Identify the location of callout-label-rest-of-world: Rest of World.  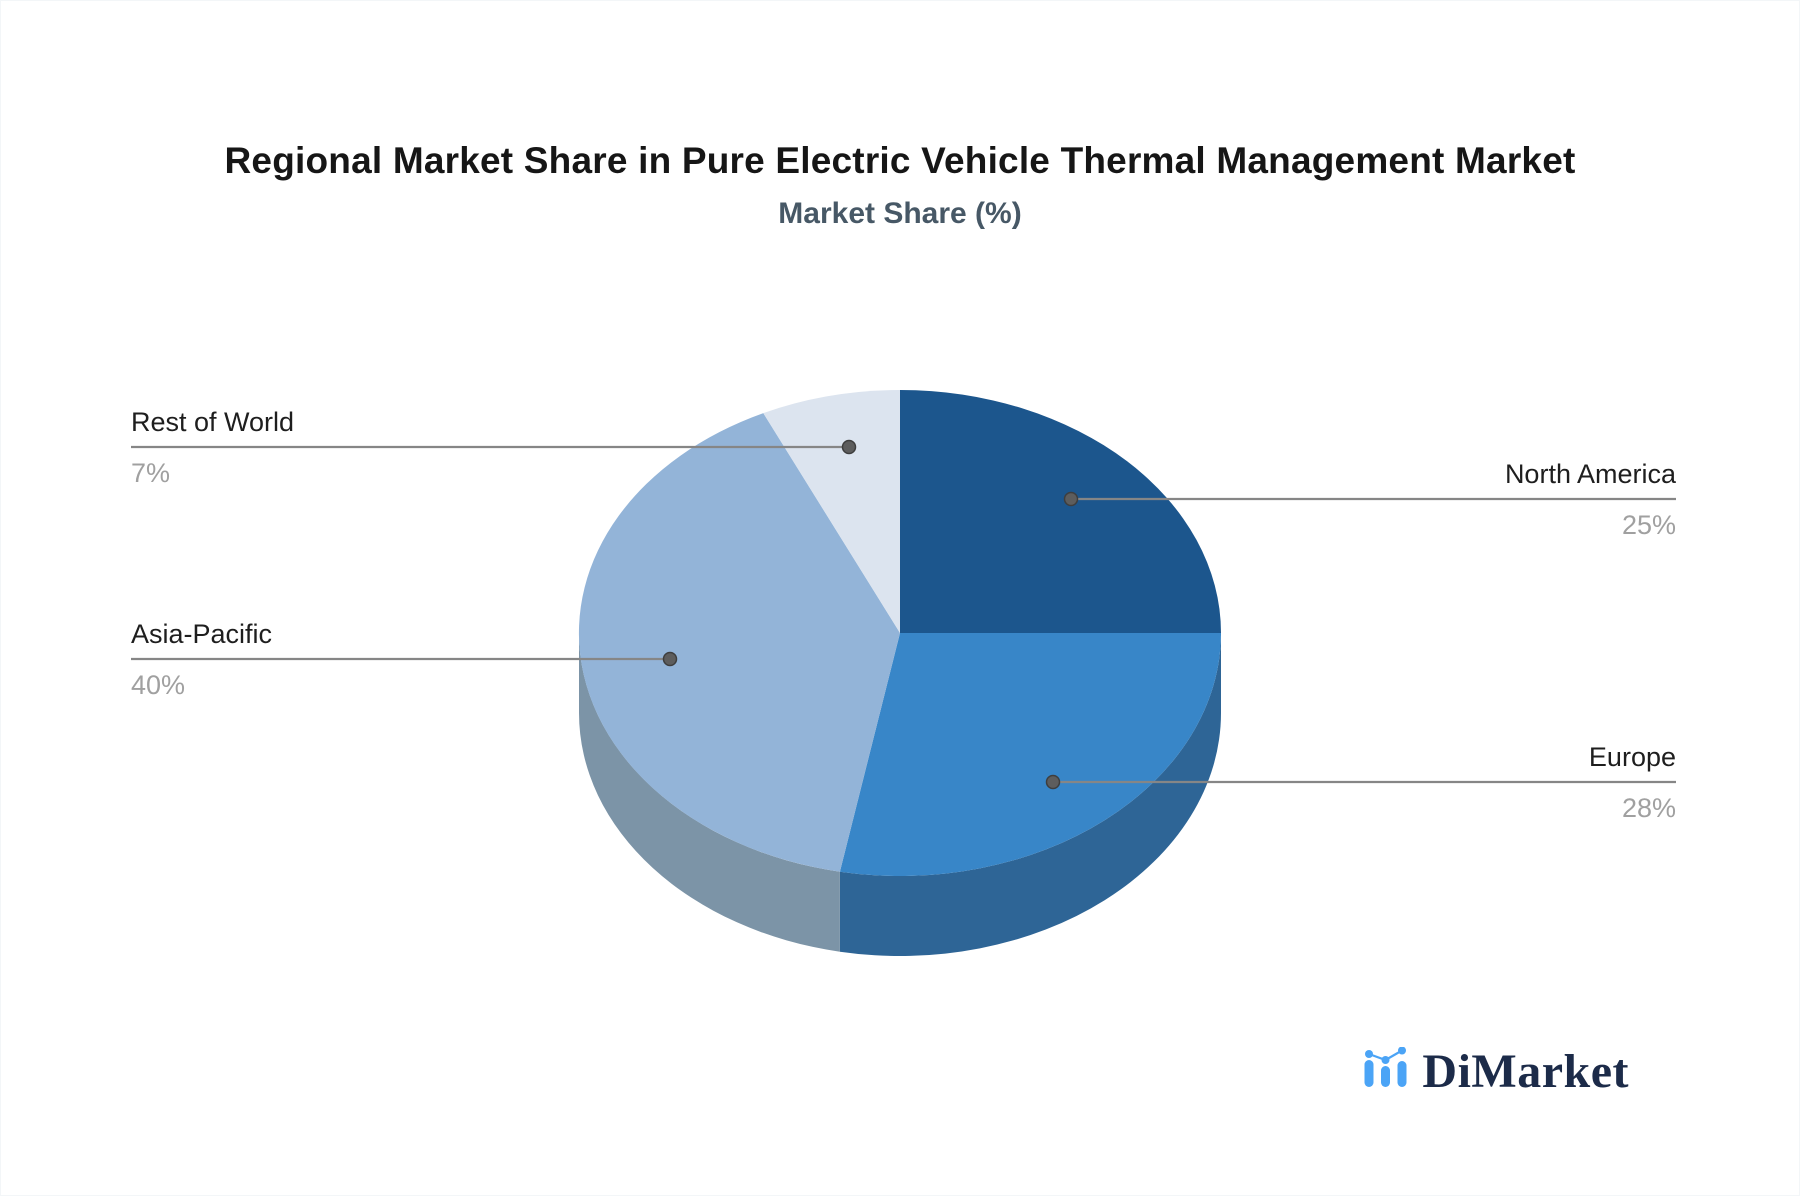
(213, 422).